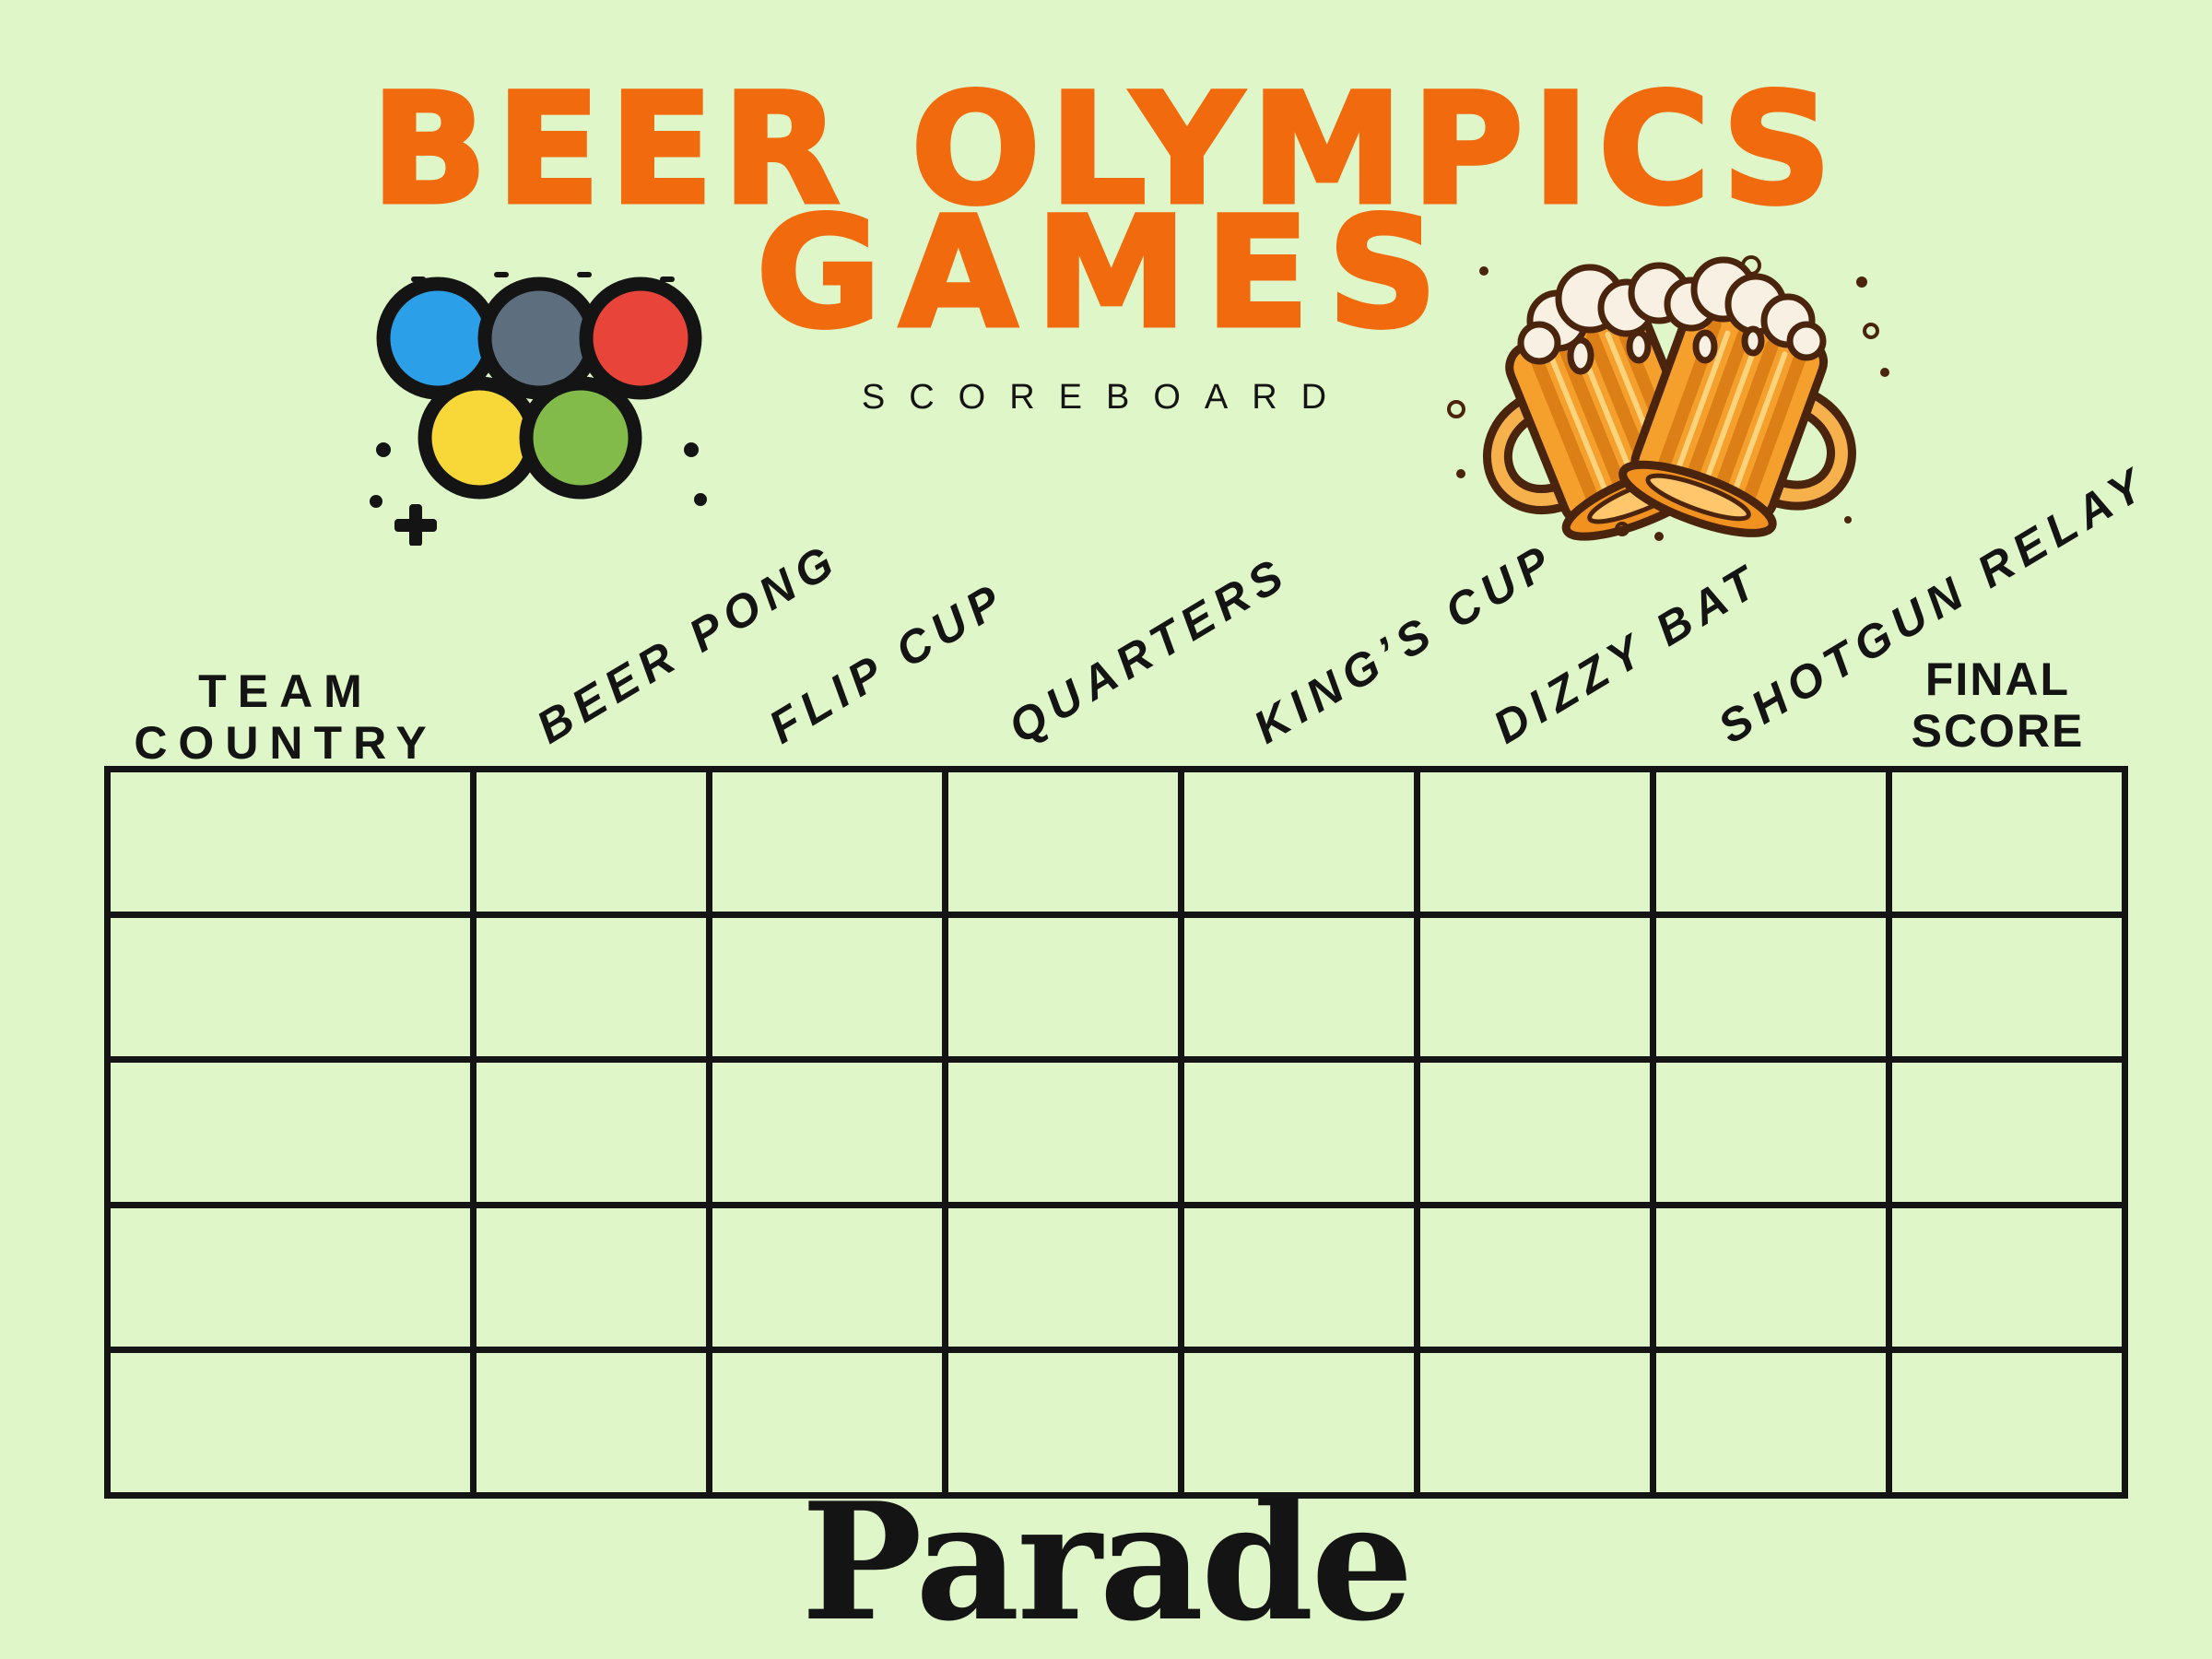 This screenshot has height=1659, width=2212. What do you see at coordinates (1535, 987) in the screenshot?
I see `score-cell-r2-c6` at bounding box center [1535, 987].